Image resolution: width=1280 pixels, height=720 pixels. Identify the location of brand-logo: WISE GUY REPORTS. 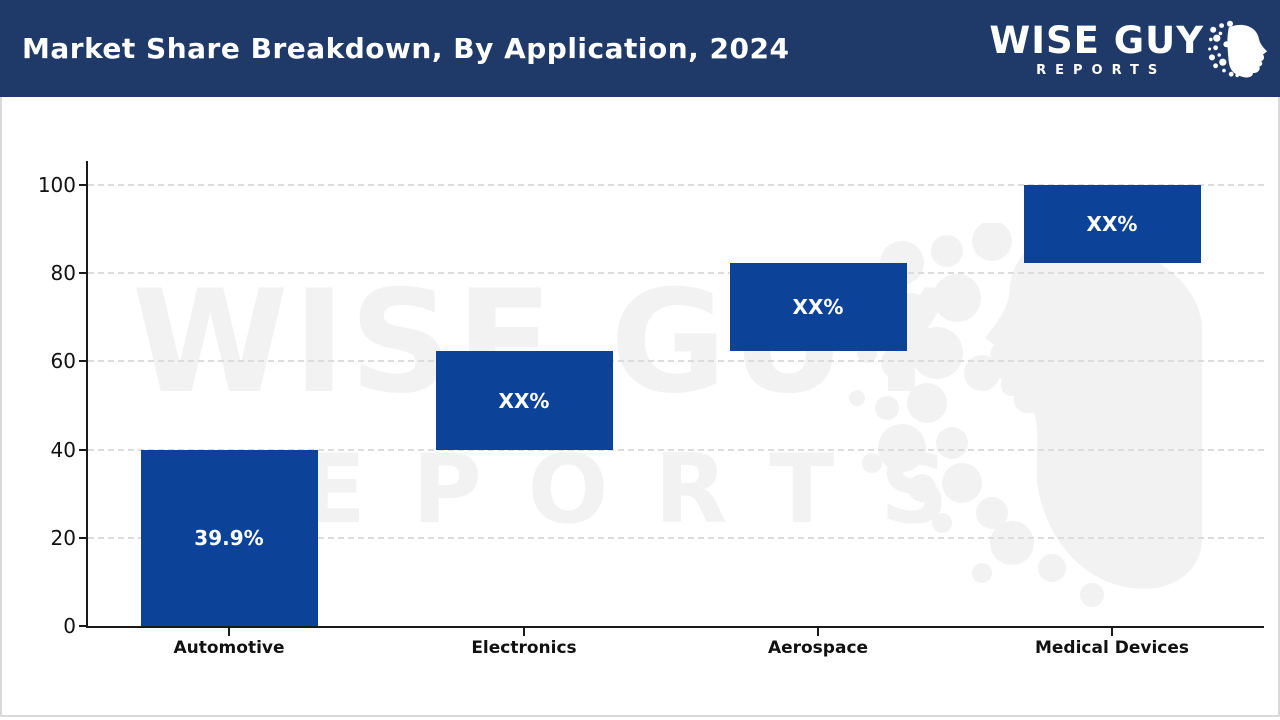
(1130, 49).